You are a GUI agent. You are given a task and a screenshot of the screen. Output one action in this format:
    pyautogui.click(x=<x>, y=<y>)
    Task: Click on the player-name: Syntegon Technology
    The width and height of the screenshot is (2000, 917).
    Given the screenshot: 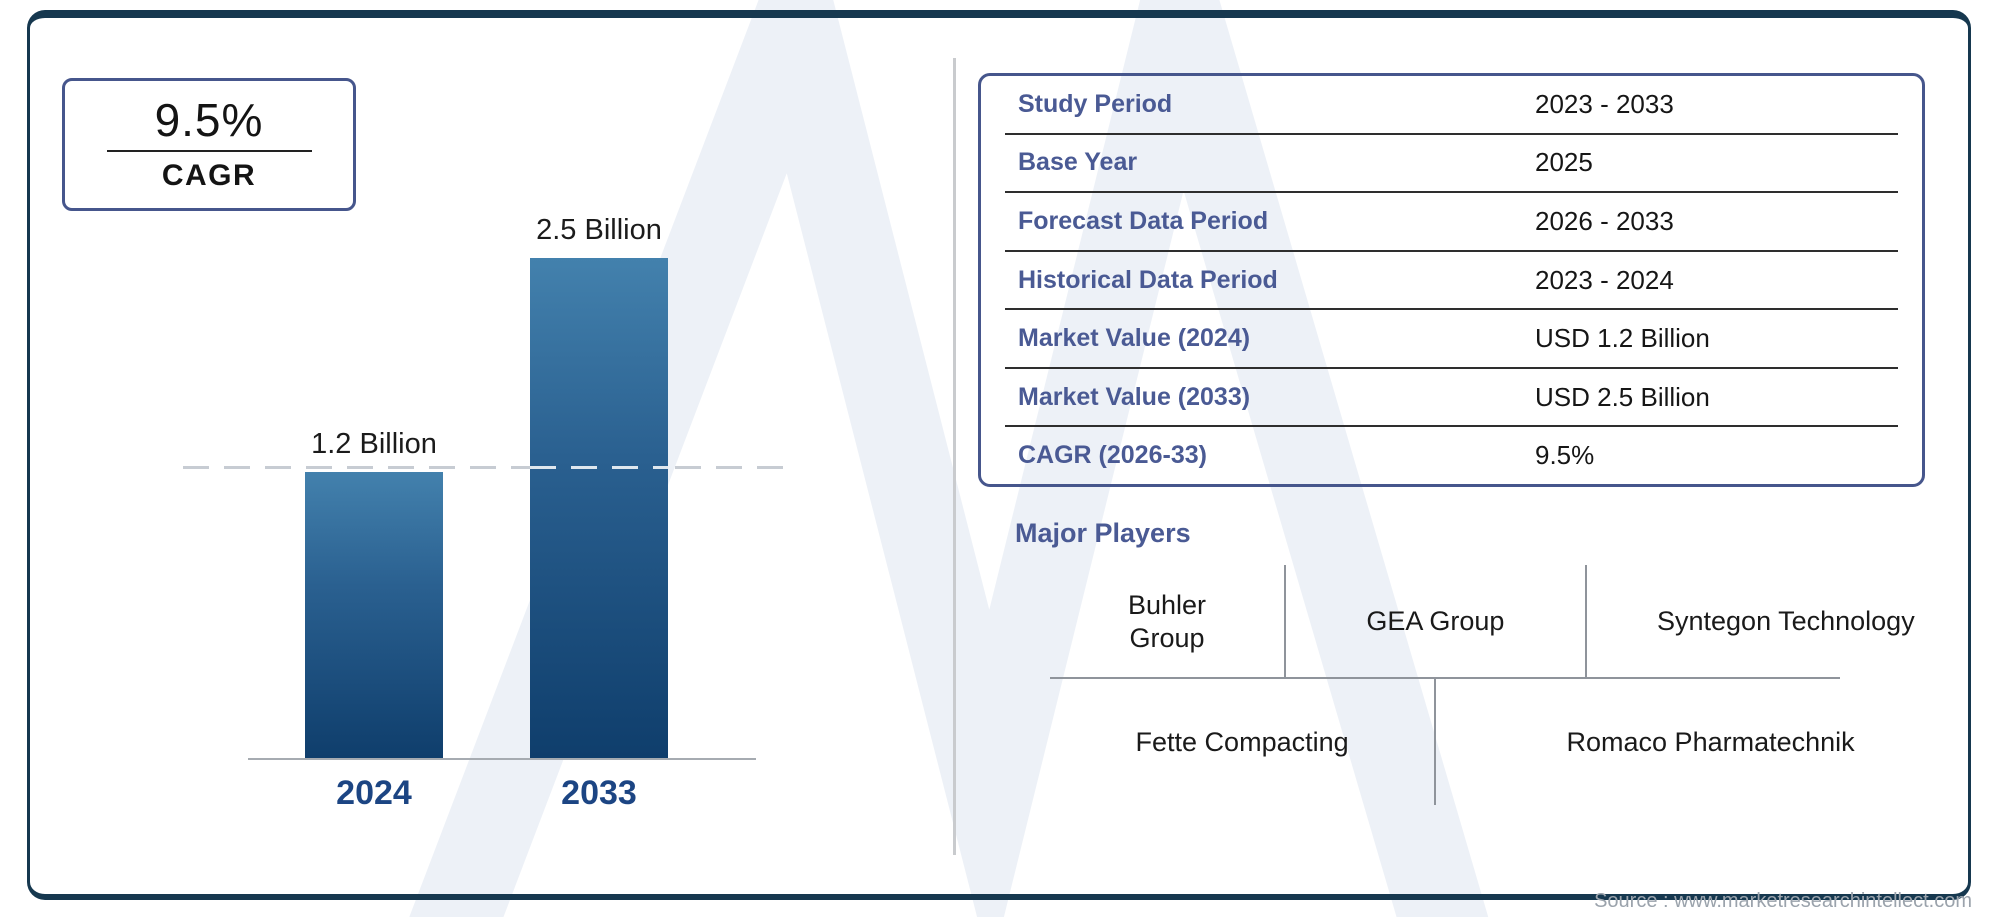 What is the action you would take?
    pyautogui.click(x=1786, y=621)
    